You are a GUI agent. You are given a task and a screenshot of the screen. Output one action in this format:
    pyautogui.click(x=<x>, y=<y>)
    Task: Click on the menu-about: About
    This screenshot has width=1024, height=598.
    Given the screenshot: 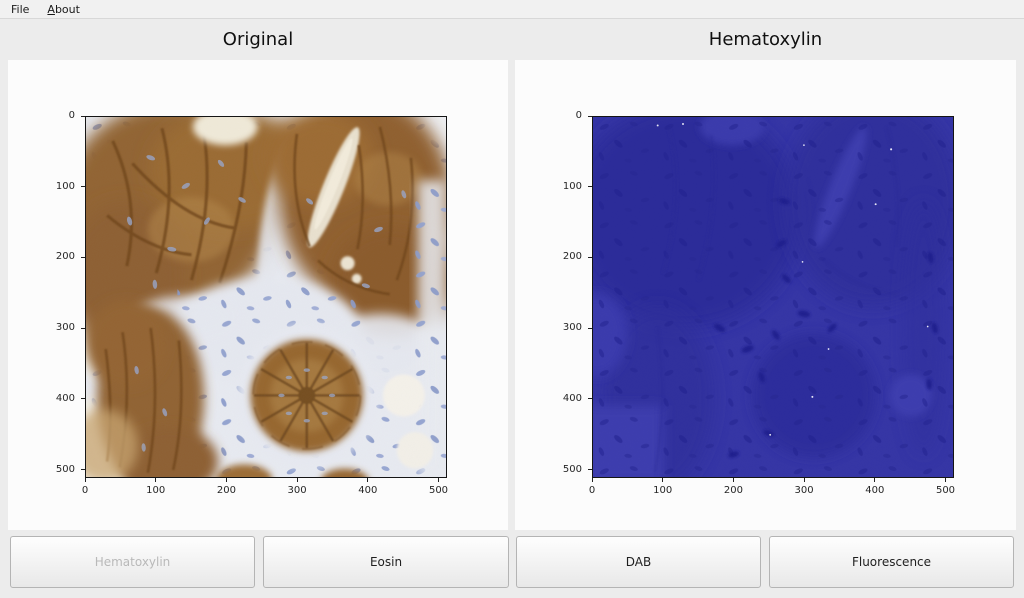 What is the action you would take?
    pyautogui.click(x=63, y=9)
    